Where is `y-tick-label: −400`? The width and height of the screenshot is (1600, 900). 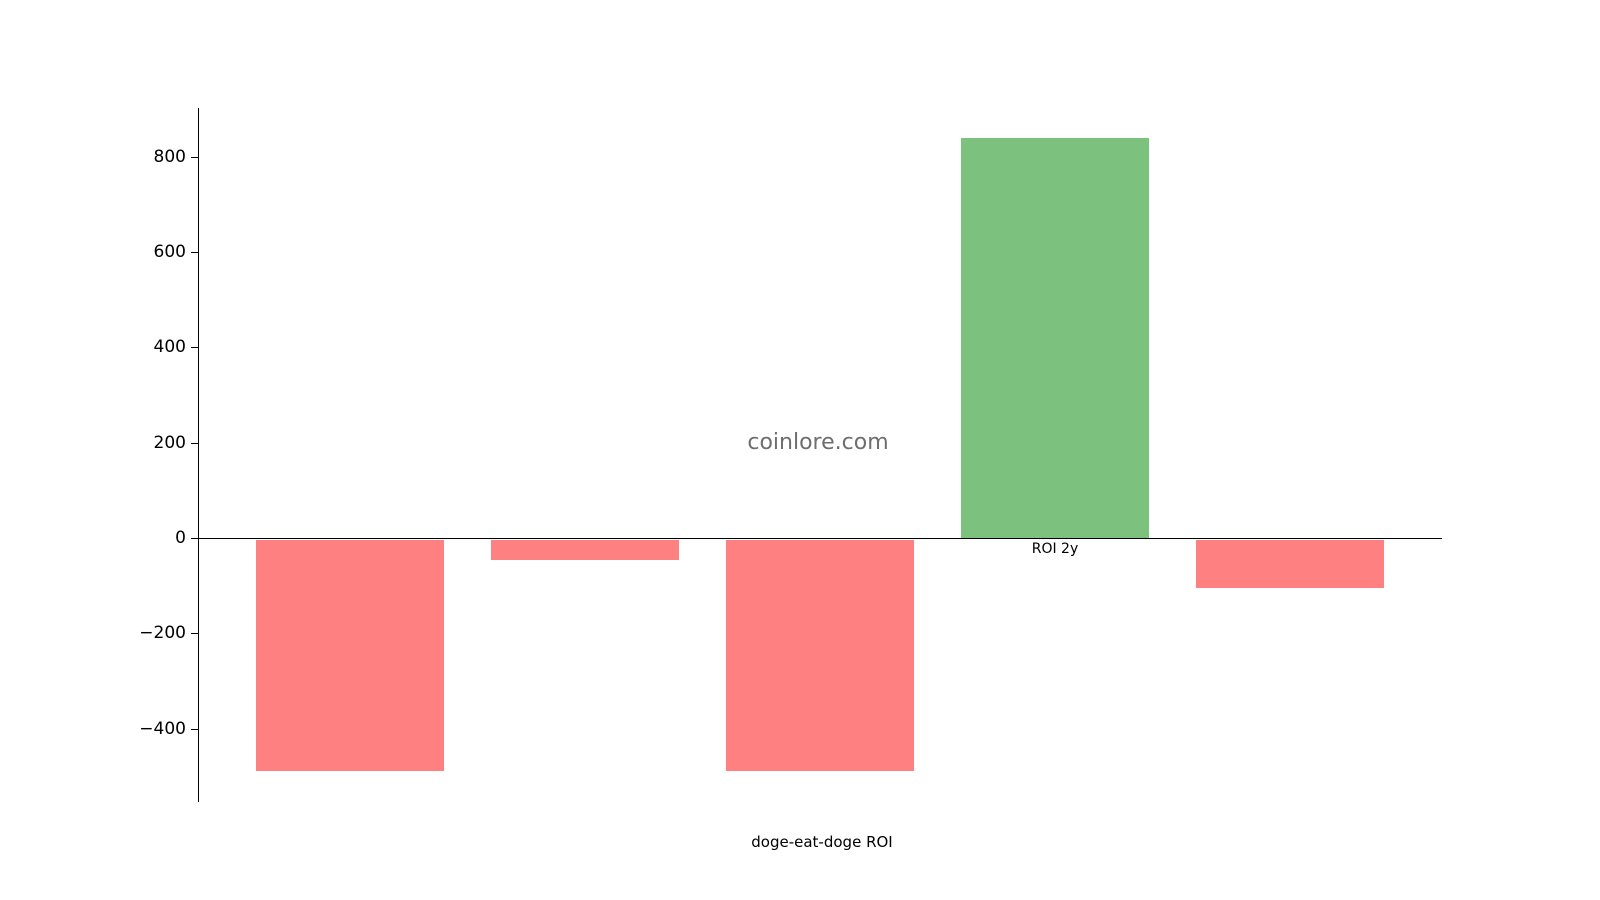
y-tick-label: −400 is located at coordinates (162, 728).